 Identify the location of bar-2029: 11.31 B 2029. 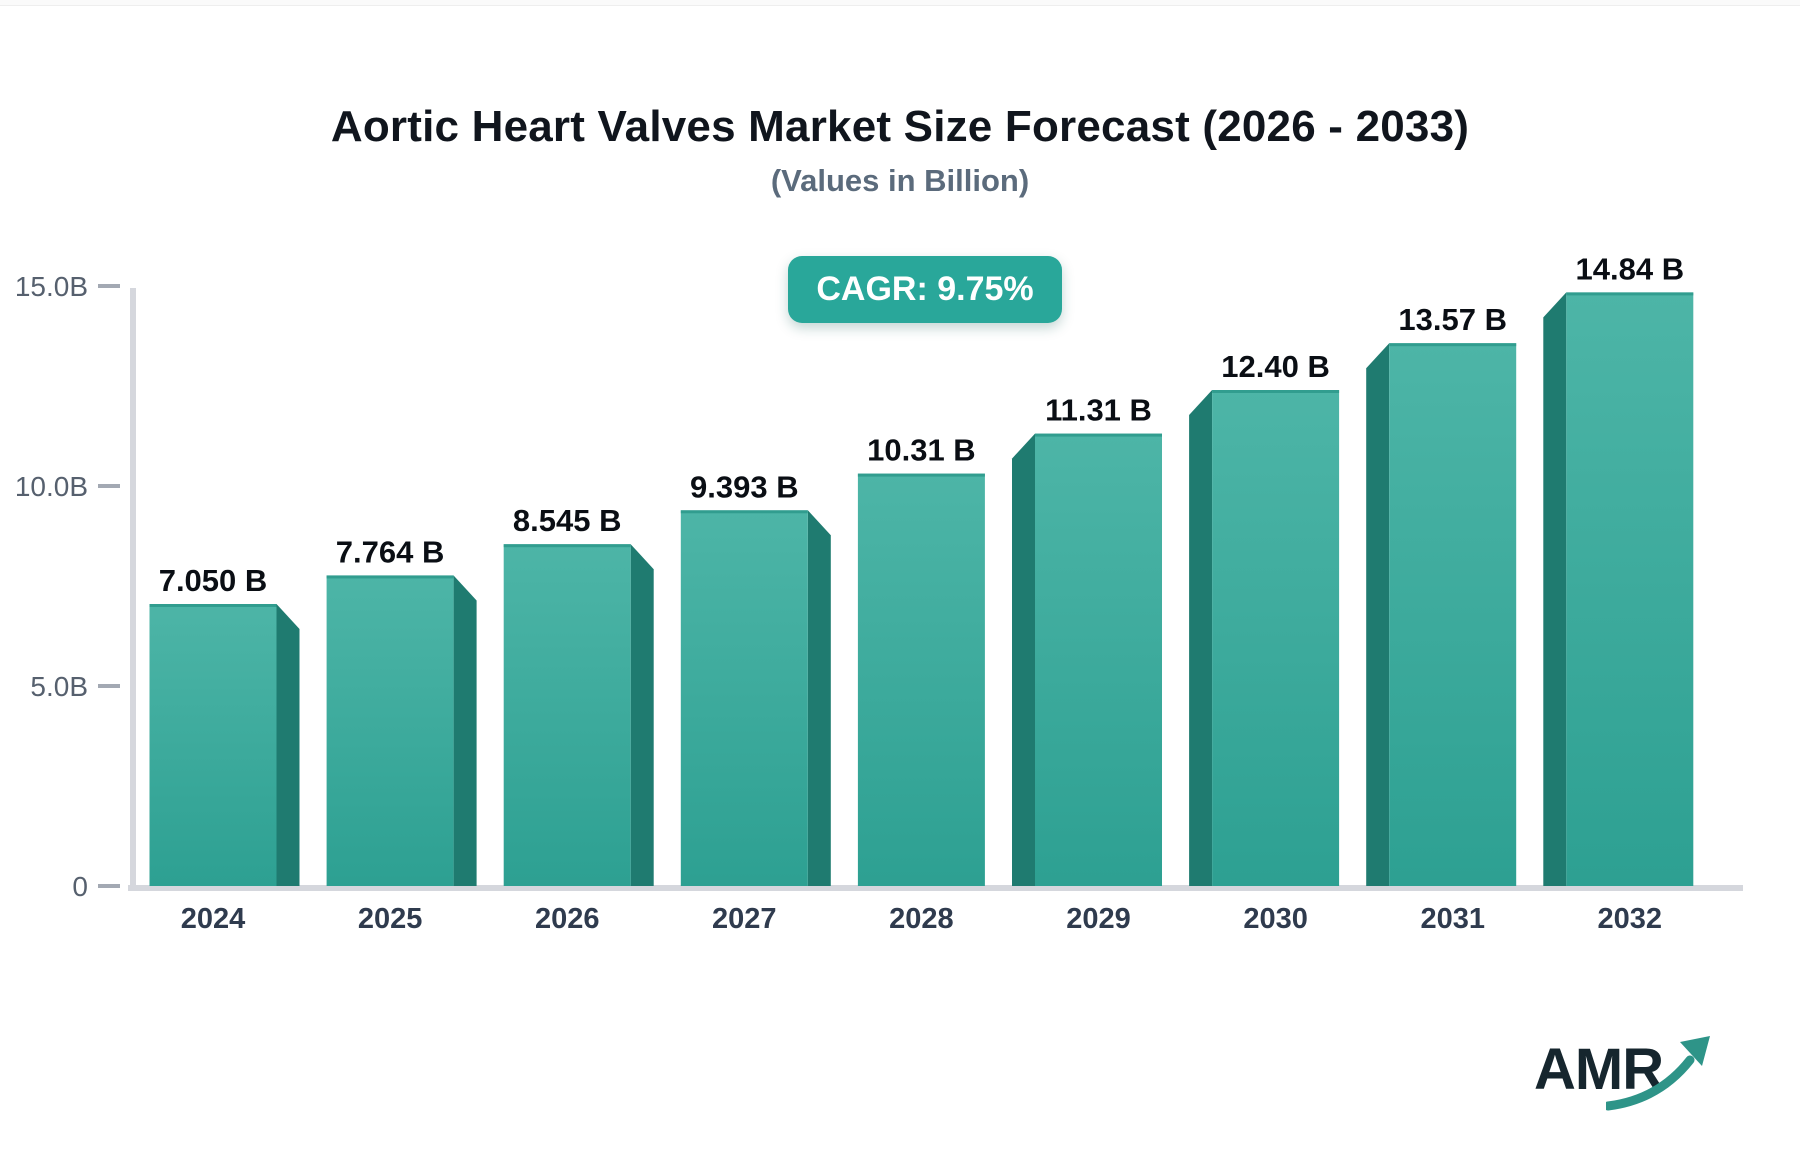
(1087, 664).